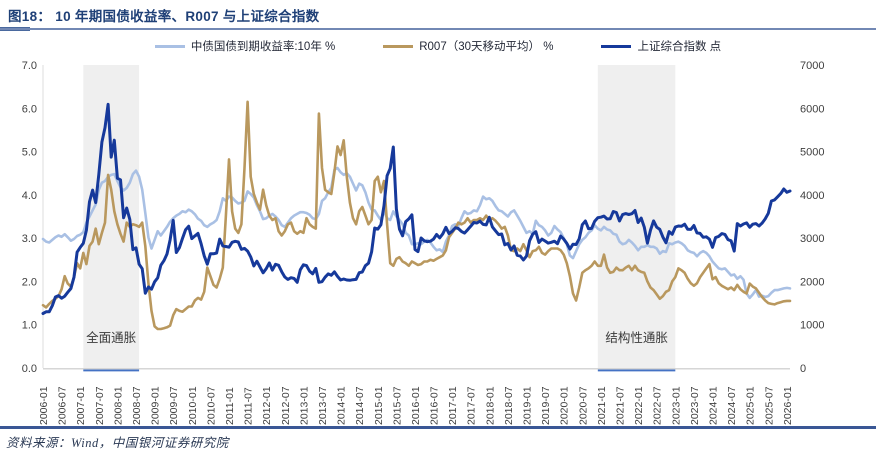  What do you see at coordinates (117, 443) in the screenshot?
I see `source-note: 资料来源：Wind，中国银河证券研究院` at bounding box center [117, 443].